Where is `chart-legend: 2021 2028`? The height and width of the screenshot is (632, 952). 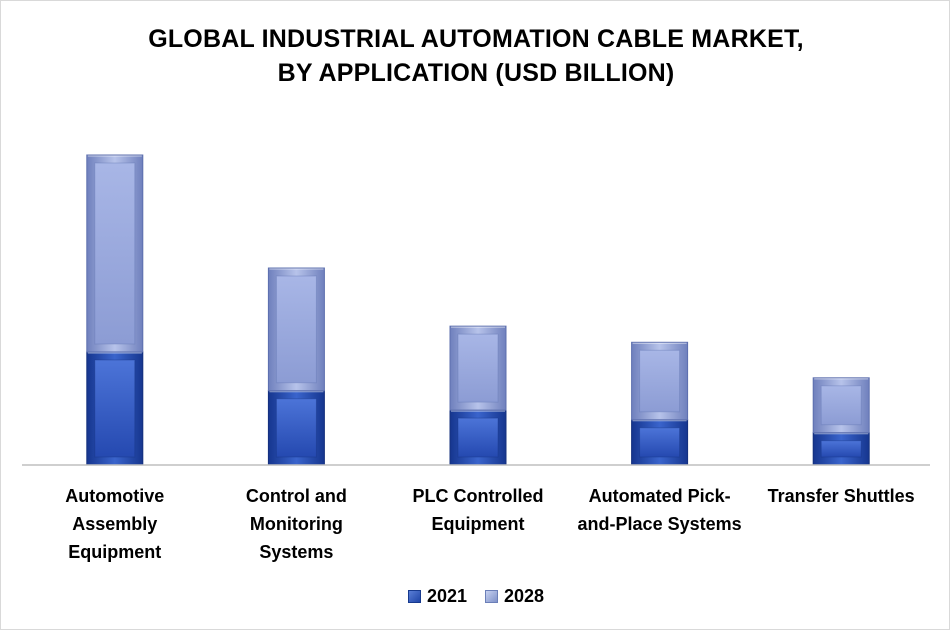
chart-legend: 2021 2028 is located at coordinates (476, 596).